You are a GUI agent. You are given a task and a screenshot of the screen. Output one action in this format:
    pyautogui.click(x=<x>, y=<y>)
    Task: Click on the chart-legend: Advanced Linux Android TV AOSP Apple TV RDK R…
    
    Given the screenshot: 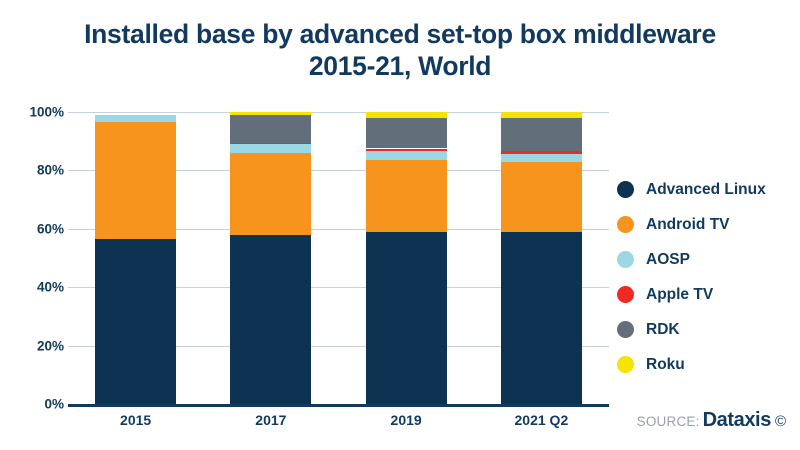 What is the action you would take?
    pyautogui.click(x=707, y=277)
    